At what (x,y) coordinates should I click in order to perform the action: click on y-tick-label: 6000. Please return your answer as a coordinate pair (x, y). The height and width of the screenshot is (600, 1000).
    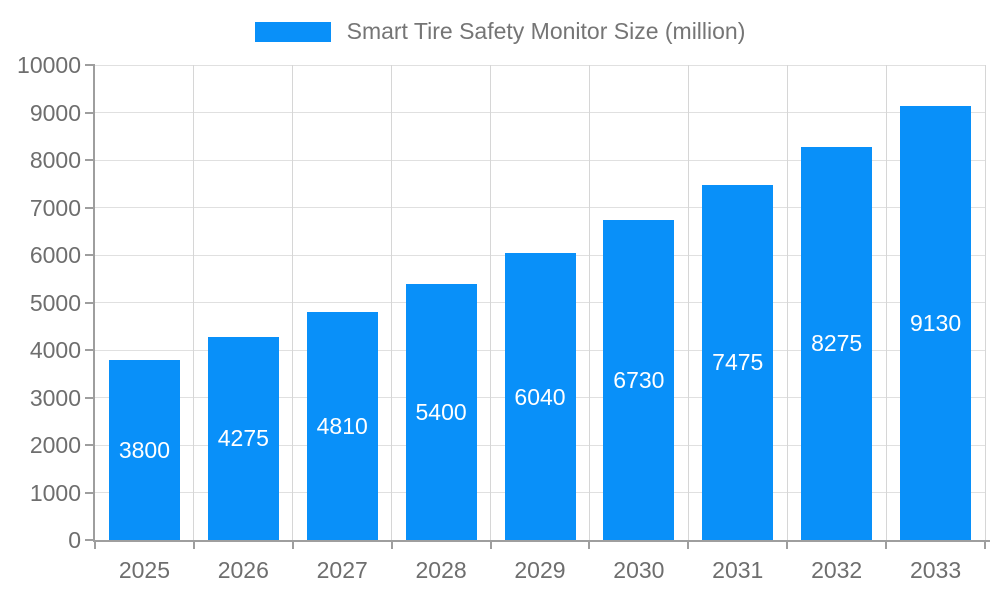
    Looking at the image, I should click on (55, 255).